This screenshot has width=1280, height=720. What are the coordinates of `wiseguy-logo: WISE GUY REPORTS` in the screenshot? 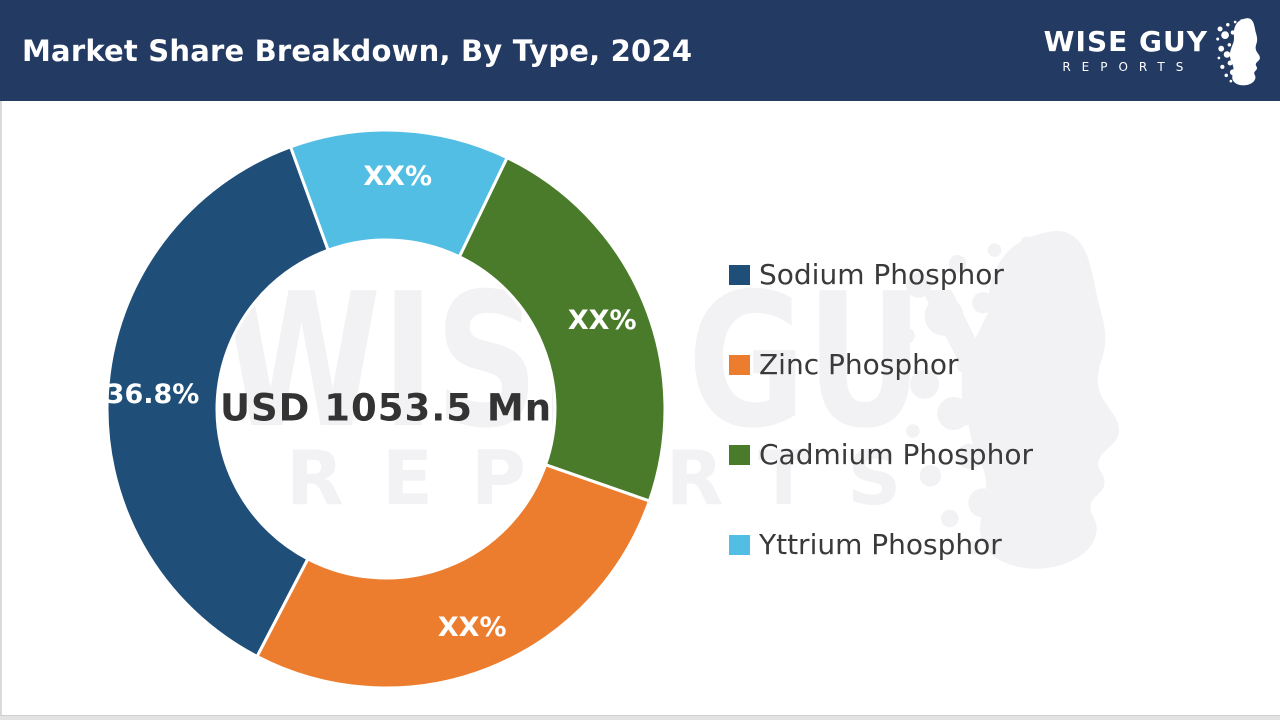 It's located at (1156, 51).